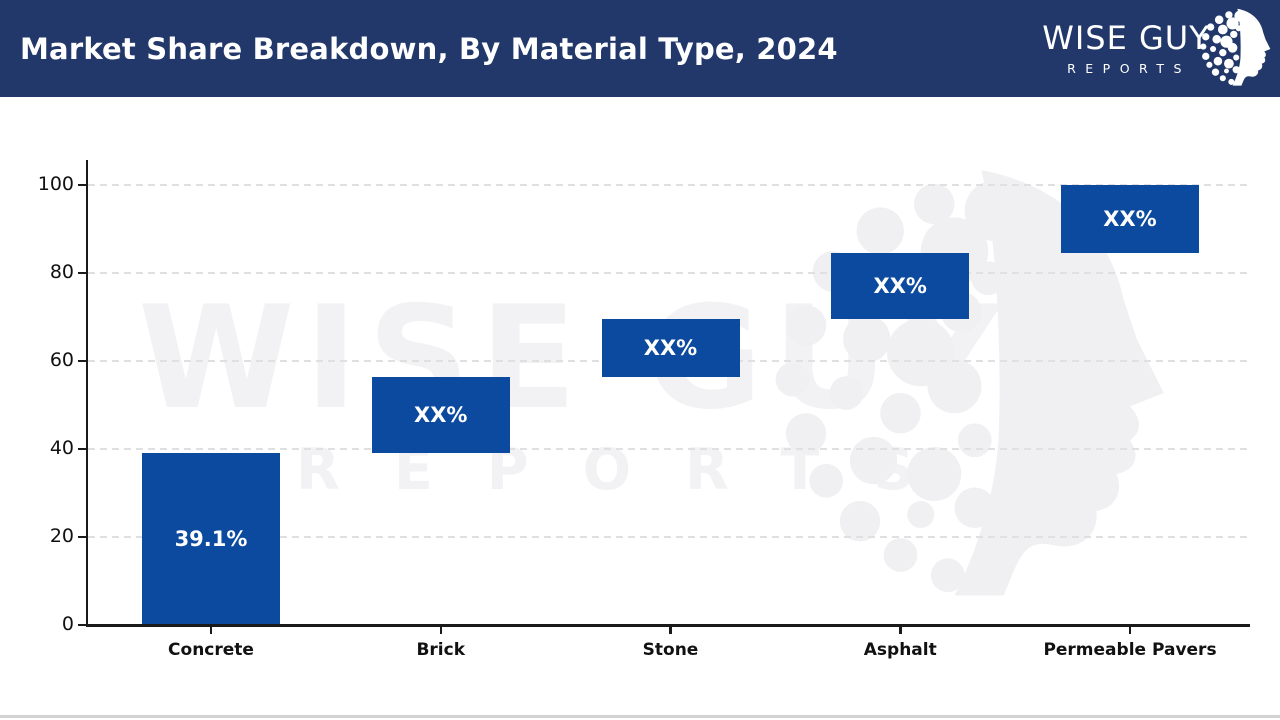 The width and height of the screenshot is (1280, 720). What do you see at coordinates (900, 630) in the screenshot?
I see `x-tick-mark-asphalt` at bounding box center [900, 630].